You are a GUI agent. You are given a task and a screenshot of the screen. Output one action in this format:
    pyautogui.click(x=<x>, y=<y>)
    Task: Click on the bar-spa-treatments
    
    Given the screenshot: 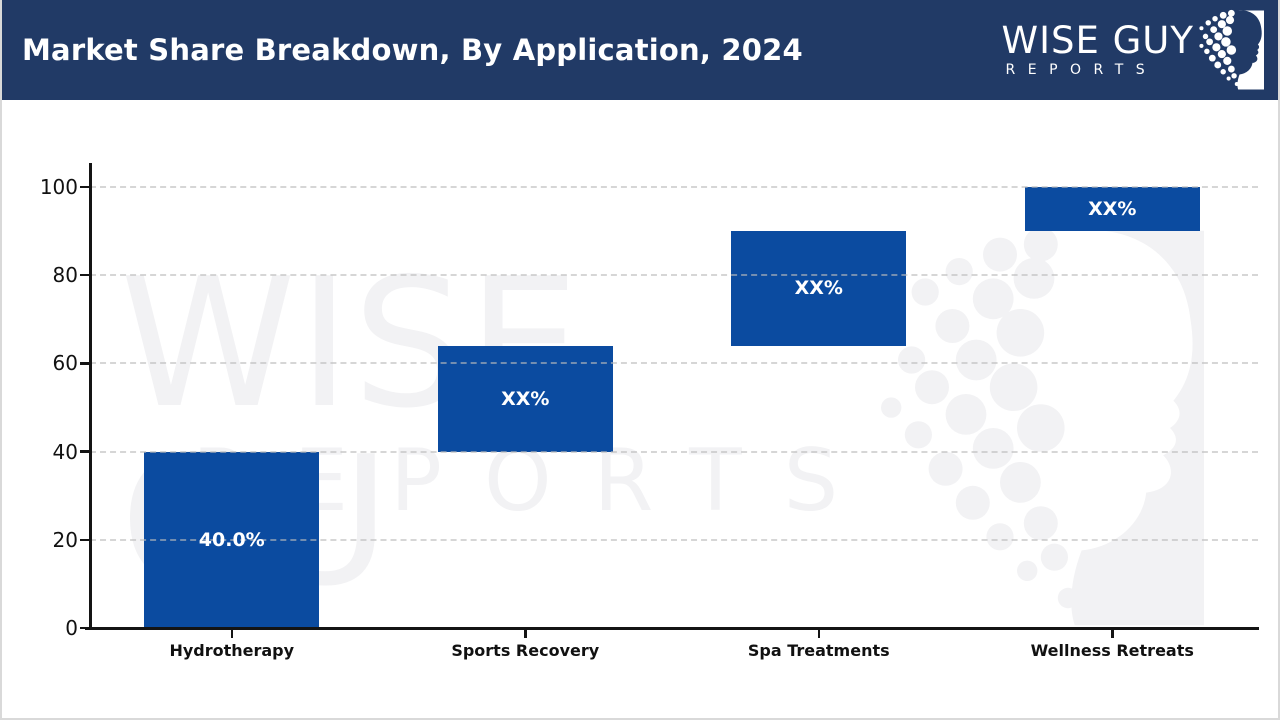 What is the action you would take?
    pyautogui.click(x=819, y=288)
    